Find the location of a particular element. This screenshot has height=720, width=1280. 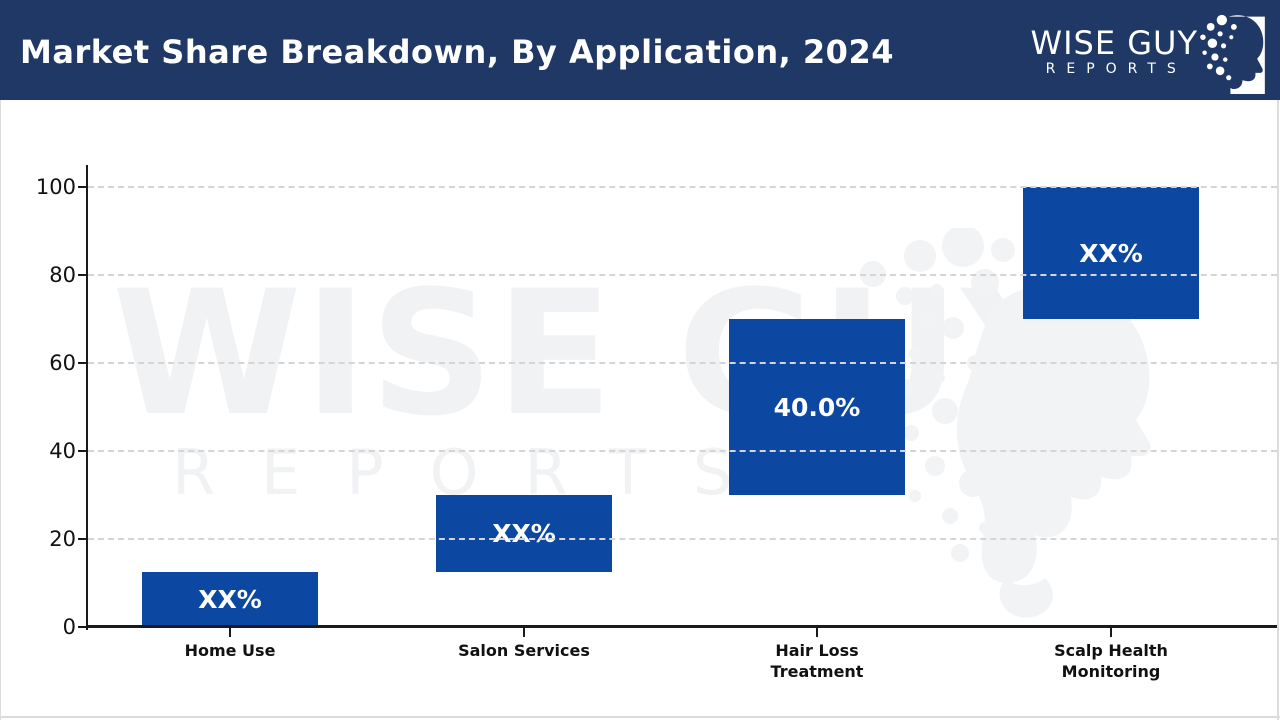

wise-guy-reports-logo: WISE GUY REPORTS is located at coordinates (1150, 51).